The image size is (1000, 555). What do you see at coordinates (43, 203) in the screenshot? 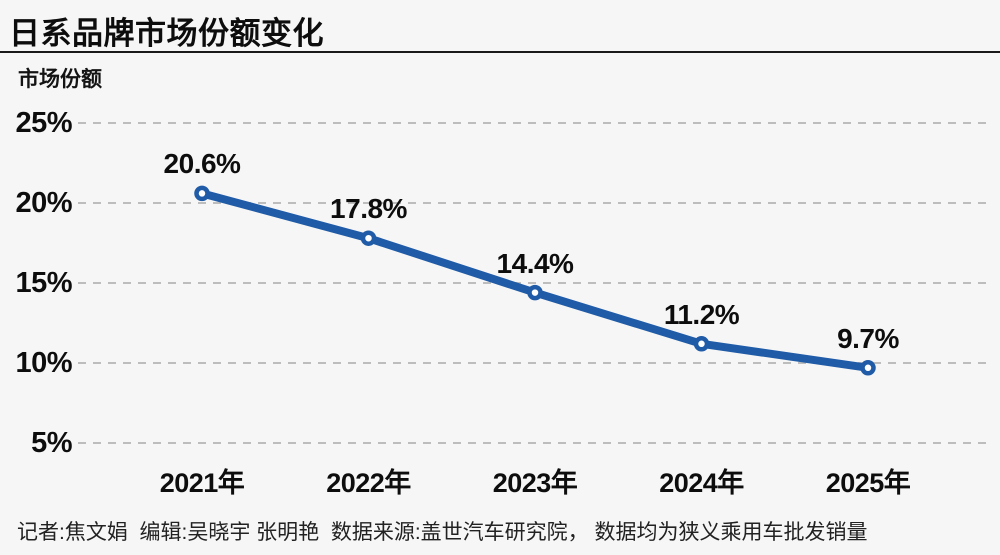
I see `y-tick-label: 20%` at bounding box center [43, 203].